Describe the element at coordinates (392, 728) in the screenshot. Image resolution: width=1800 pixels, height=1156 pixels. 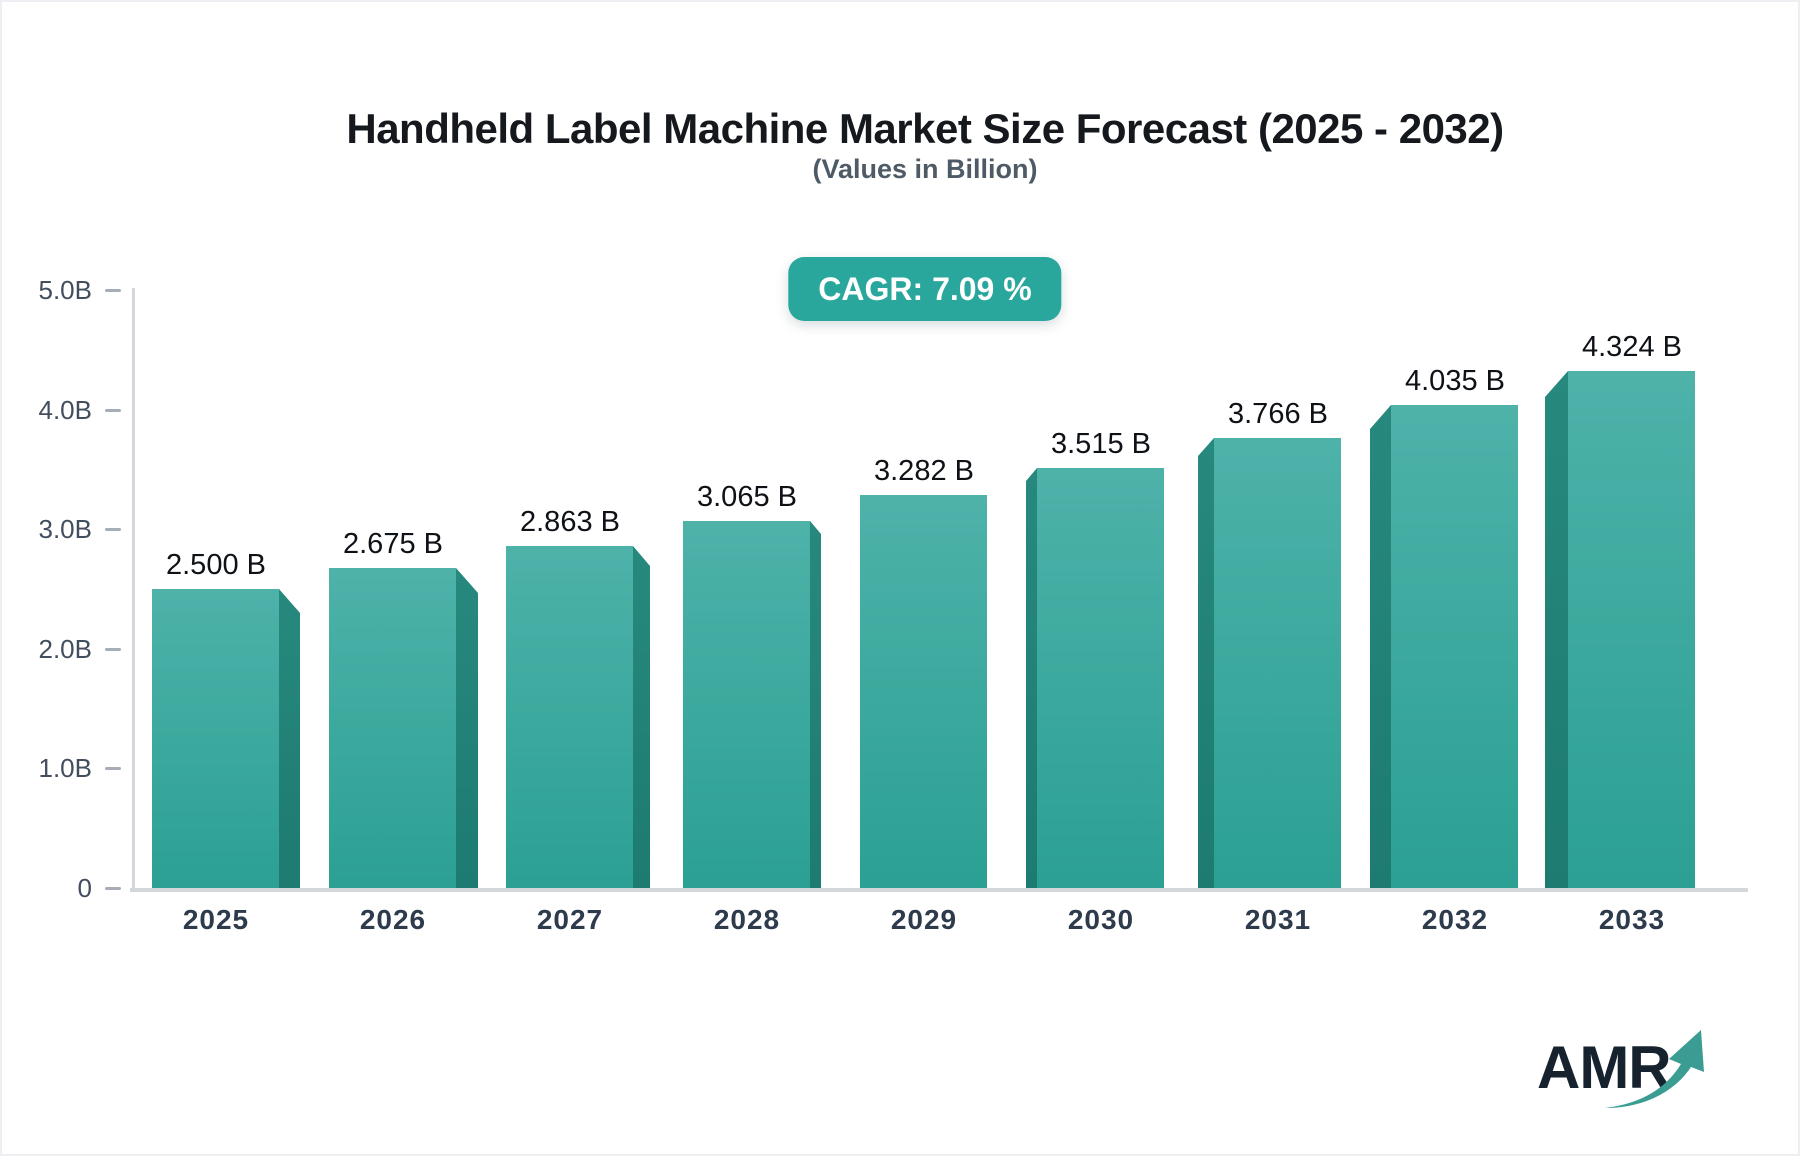
I see `bar-2026` at that location.